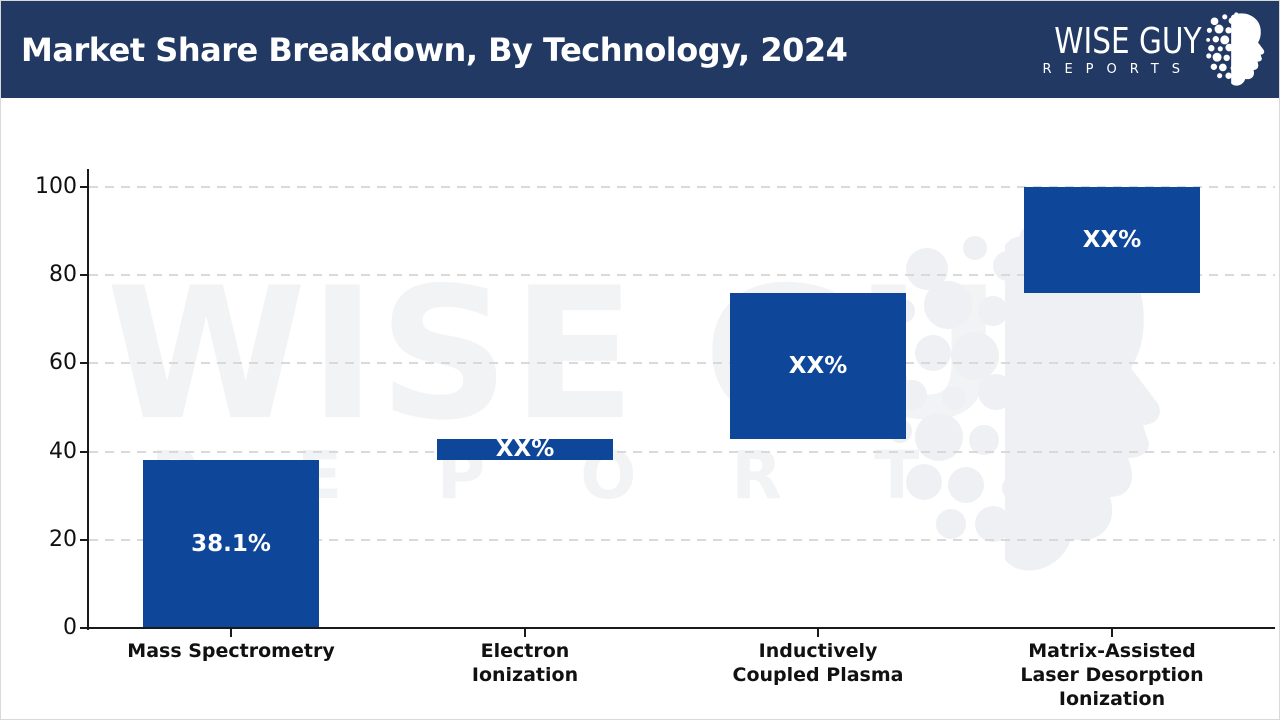 Image resolution: width=1280 pixels, height=720 pixels. Describe the element at coordinates (1118, 69) in the screenshot. I see `logo-reports-label: REPORTS` at that location.